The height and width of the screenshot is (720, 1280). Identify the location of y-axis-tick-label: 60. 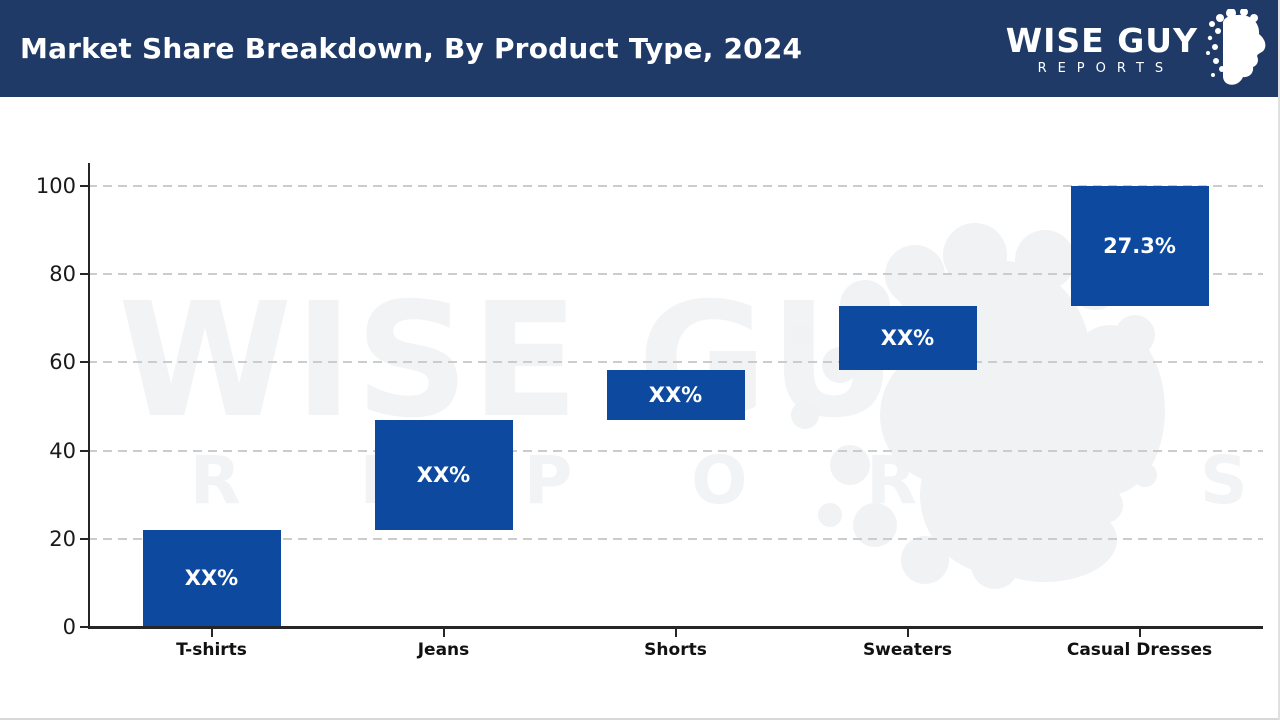
(62, 362).